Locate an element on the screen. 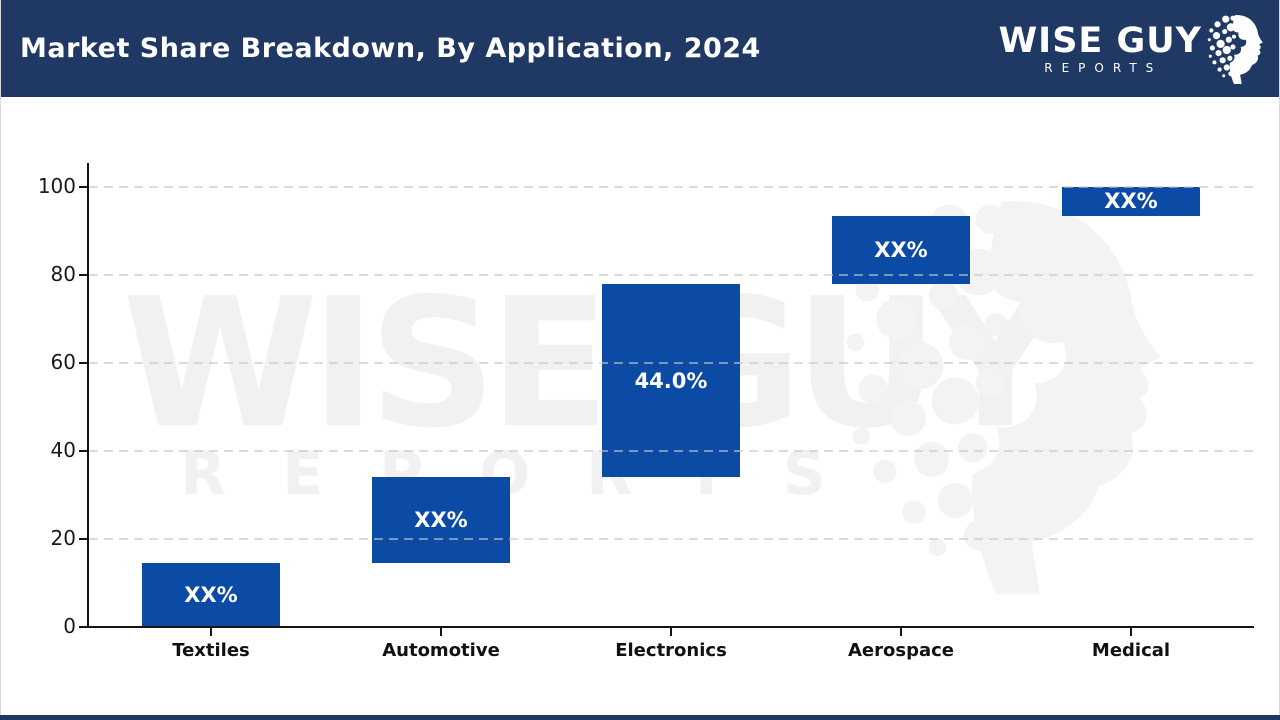 Image resolution: width=1280 pixels, height=720 pixels. y-tick-label-20: 20 is located at coordinates (63, 538).